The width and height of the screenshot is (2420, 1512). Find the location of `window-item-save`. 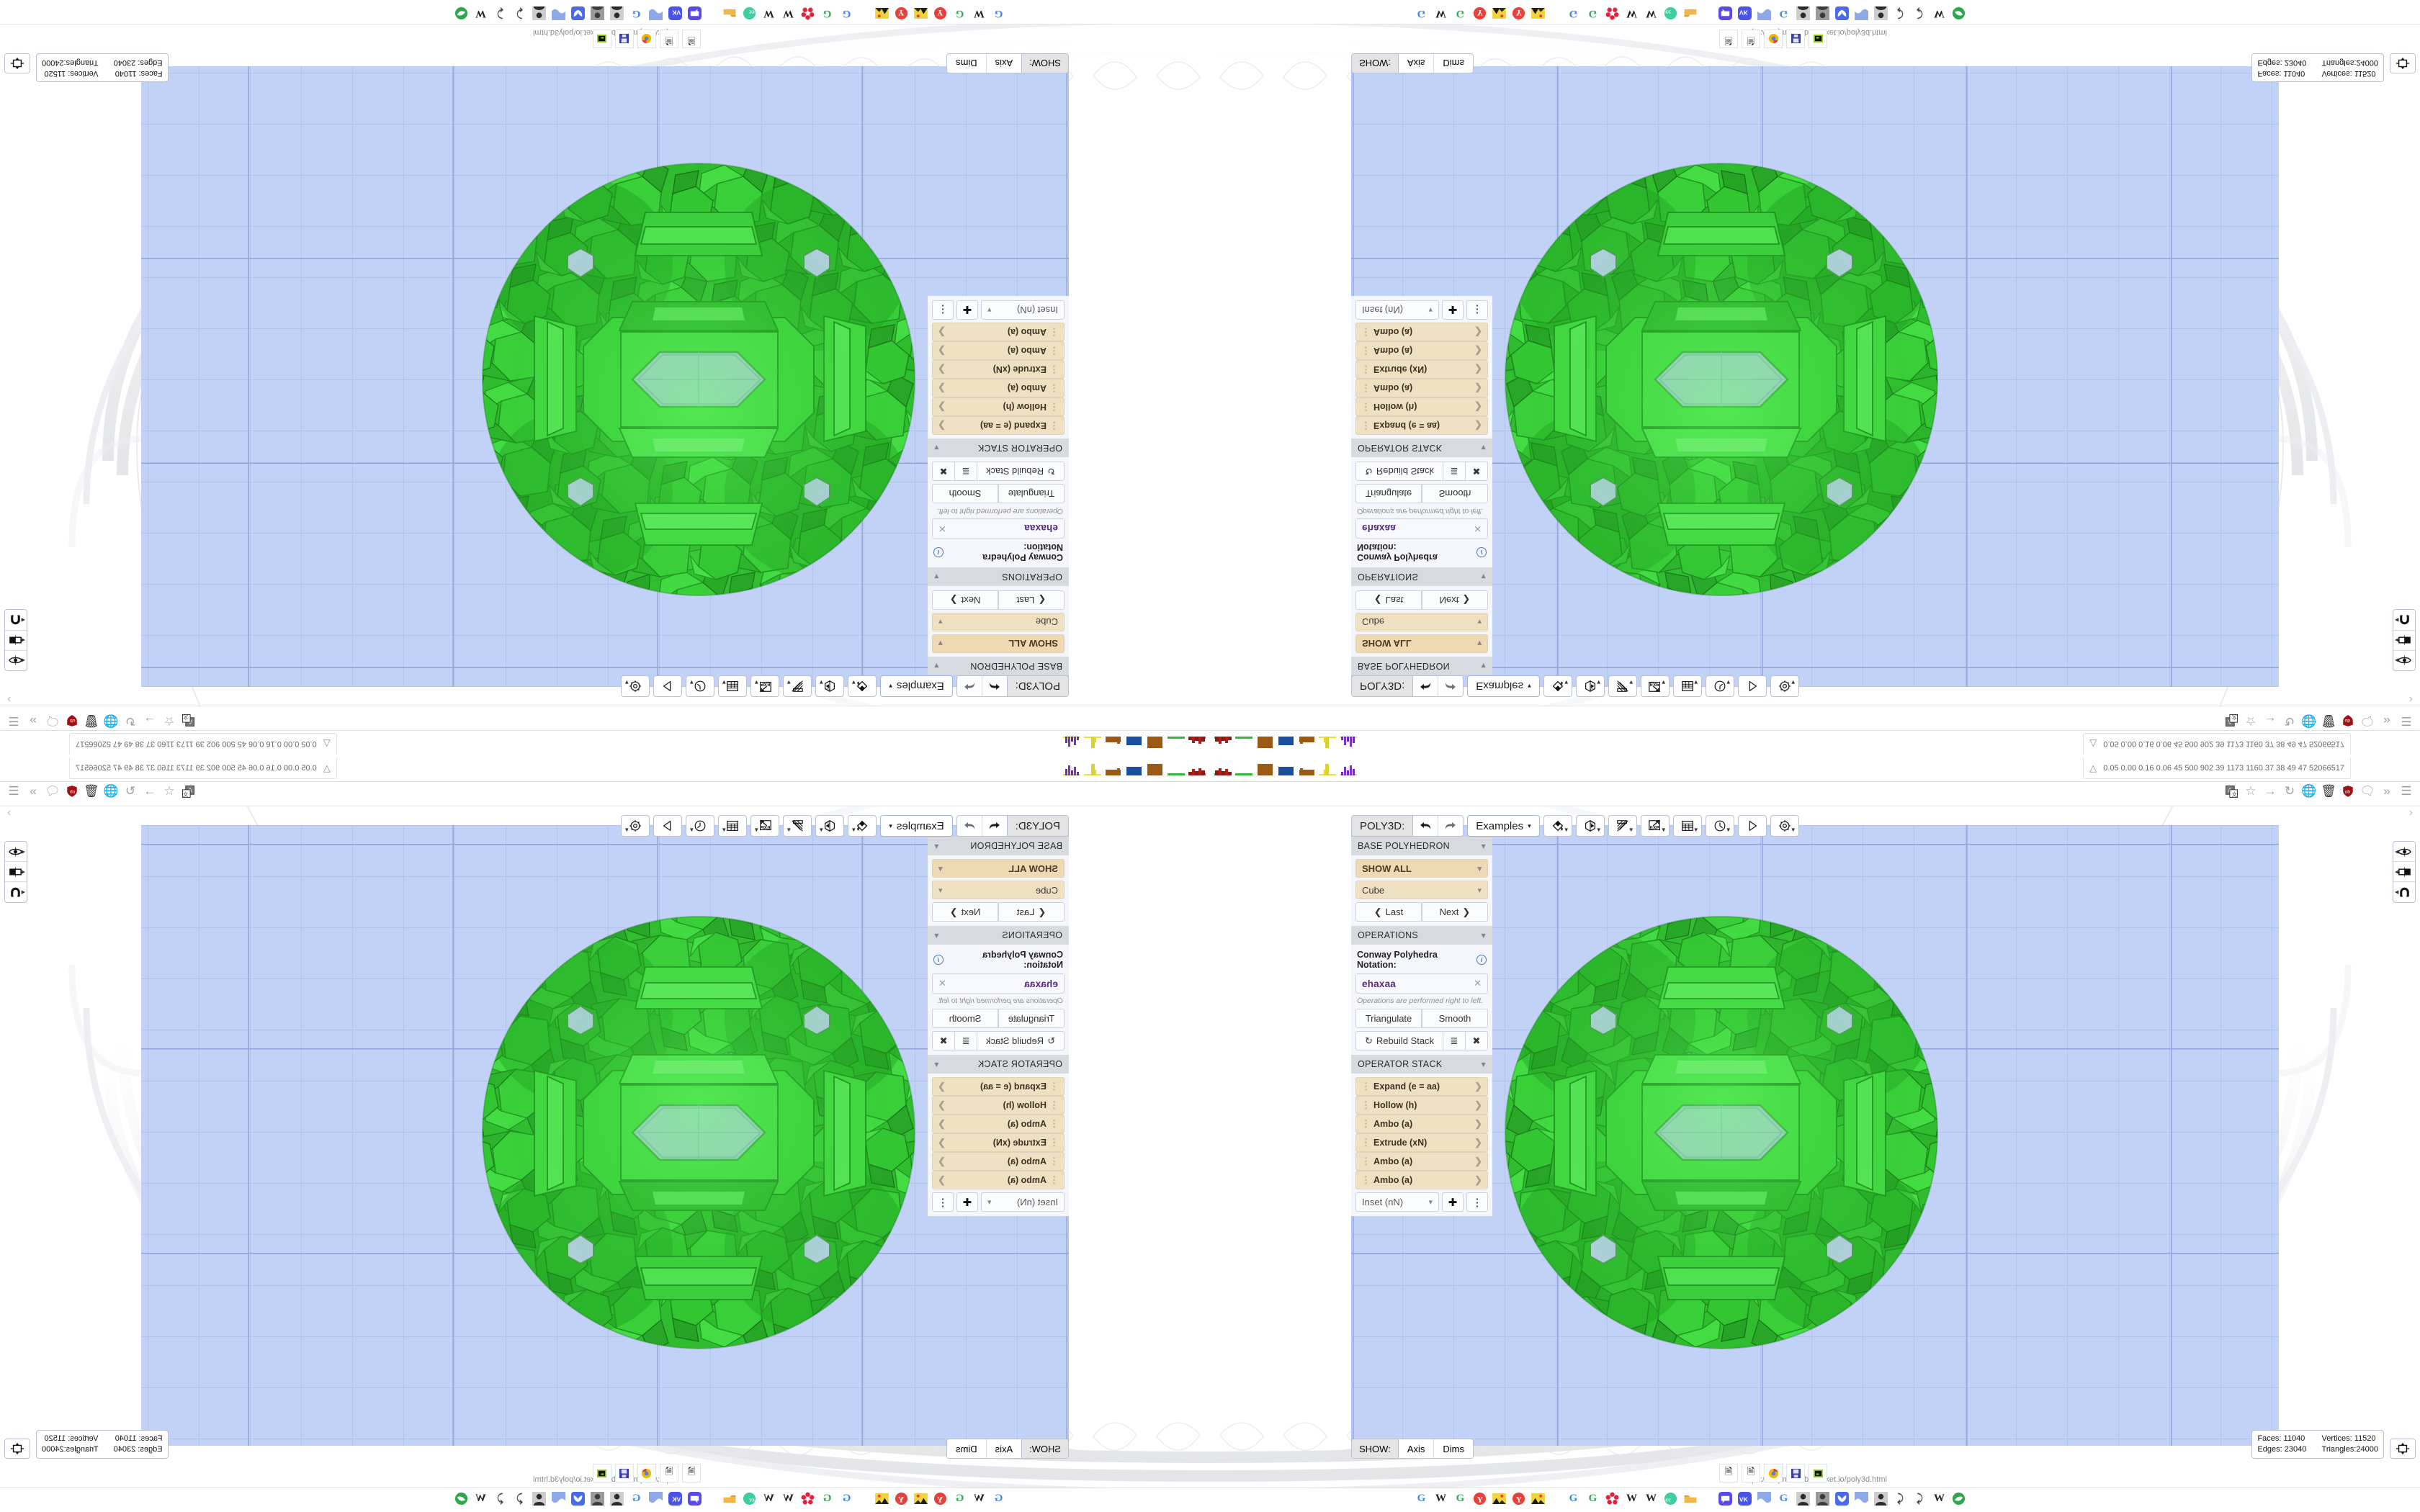

window-item-save is located at coordinates (624, 1473).